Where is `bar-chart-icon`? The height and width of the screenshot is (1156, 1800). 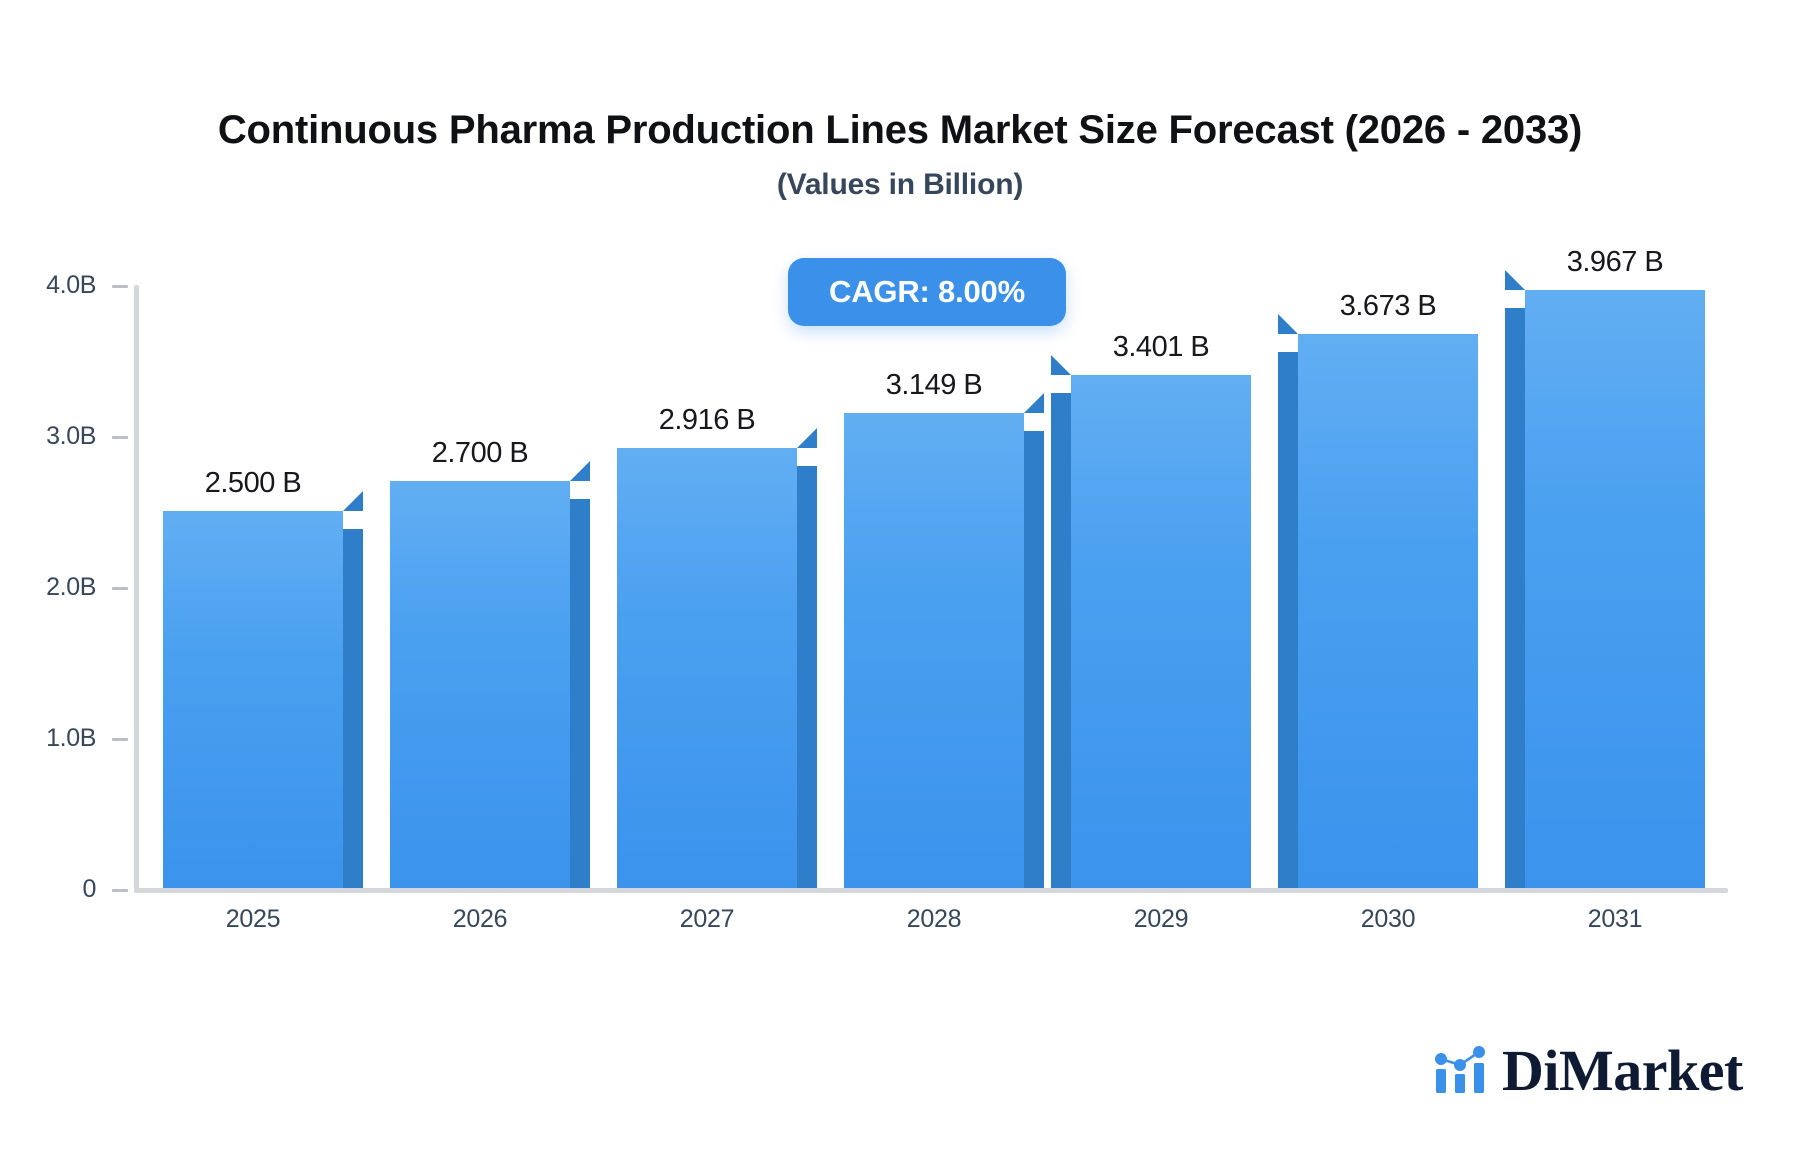 bar-chart-icon is located at coordinates (1461, 1071).